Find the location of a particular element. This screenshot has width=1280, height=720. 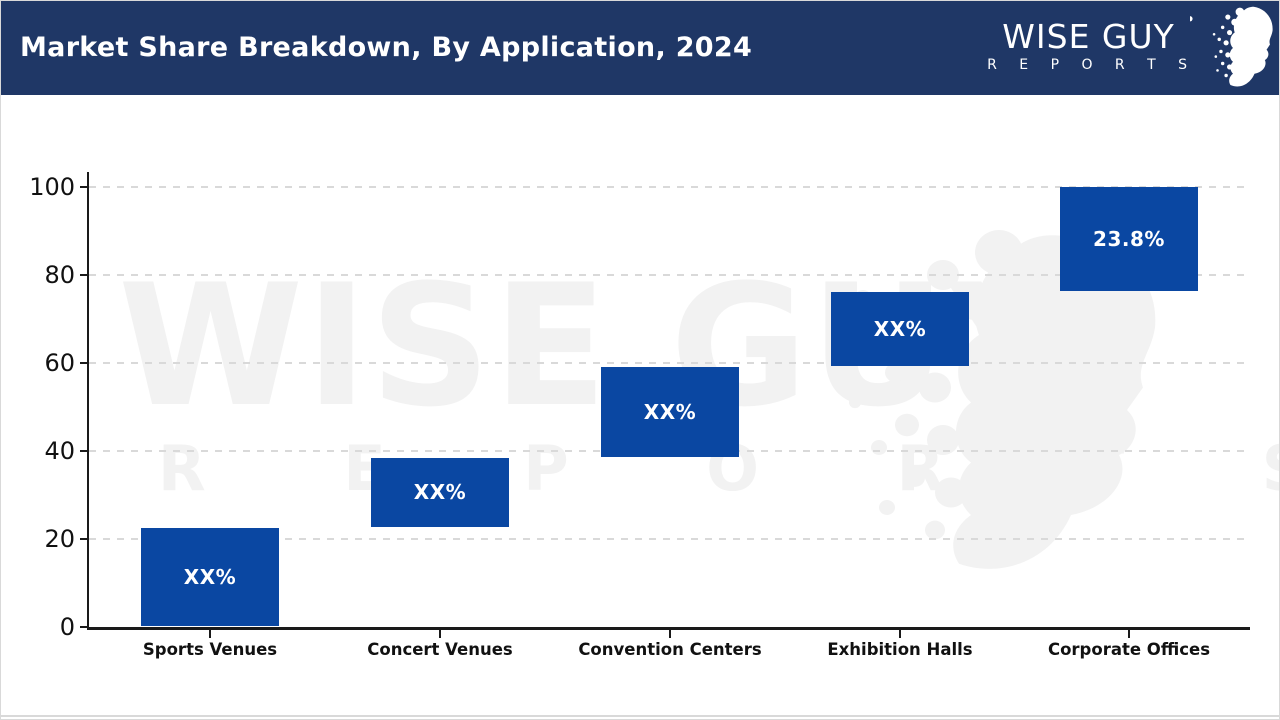

x-category-label-4: Corporate Offices is located at coordinates (1129, 649).